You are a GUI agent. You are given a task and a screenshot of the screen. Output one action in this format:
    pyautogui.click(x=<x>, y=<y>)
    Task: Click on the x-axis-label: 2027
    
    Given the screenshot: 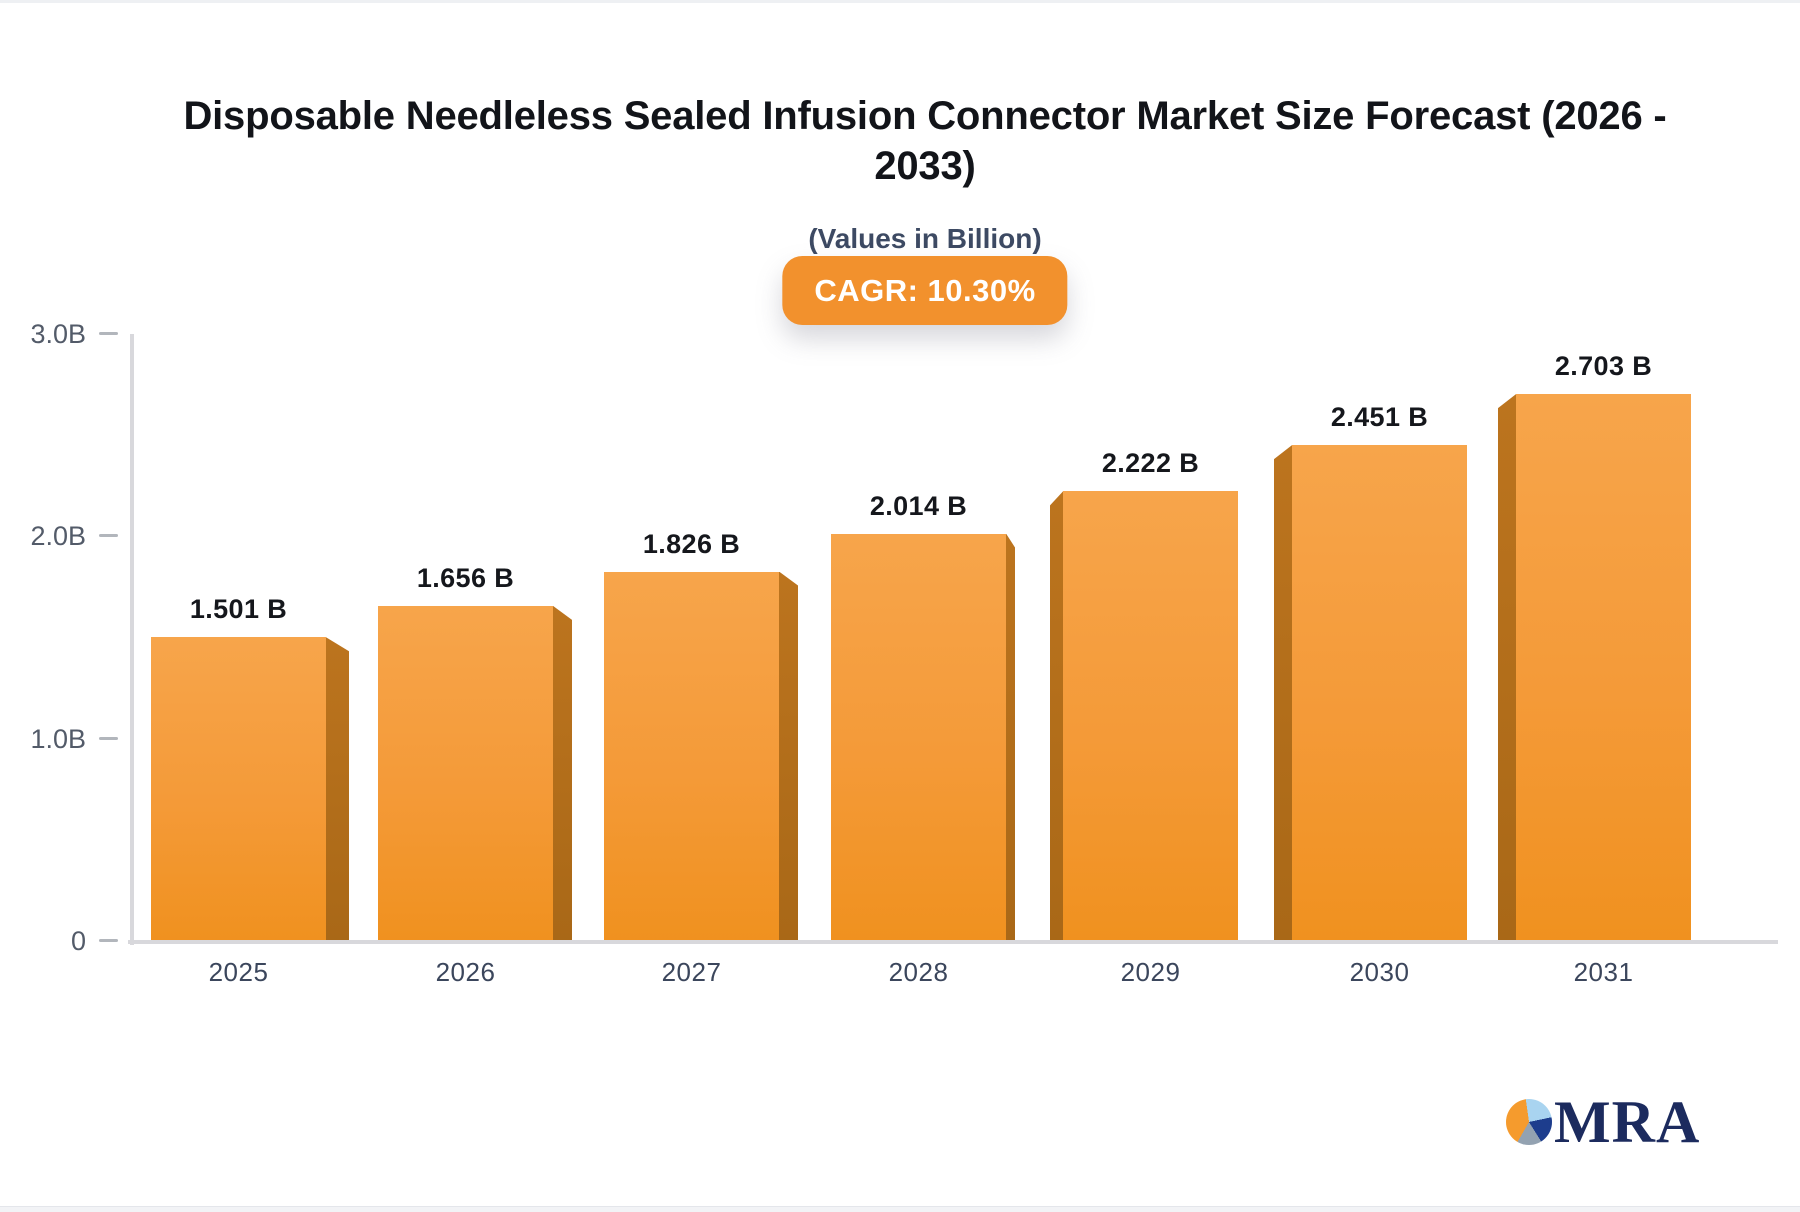 What is the action you would take?
    pyautogui.click(x=691, y=972)
    